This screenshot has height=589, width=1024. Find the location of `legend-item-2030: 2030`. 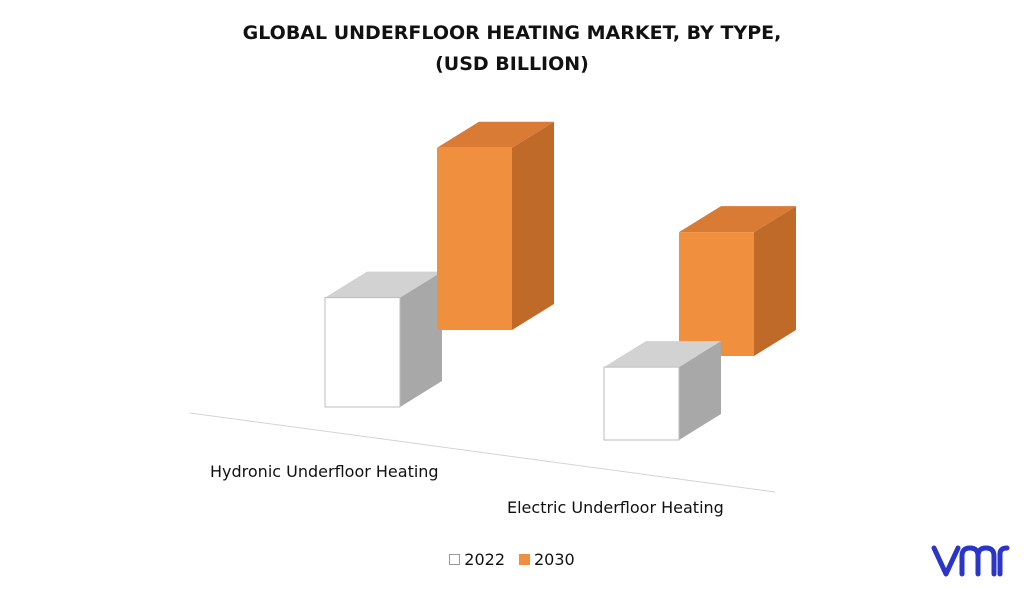

legend-item-2030: 2030 is located at coordinates (547, 559).